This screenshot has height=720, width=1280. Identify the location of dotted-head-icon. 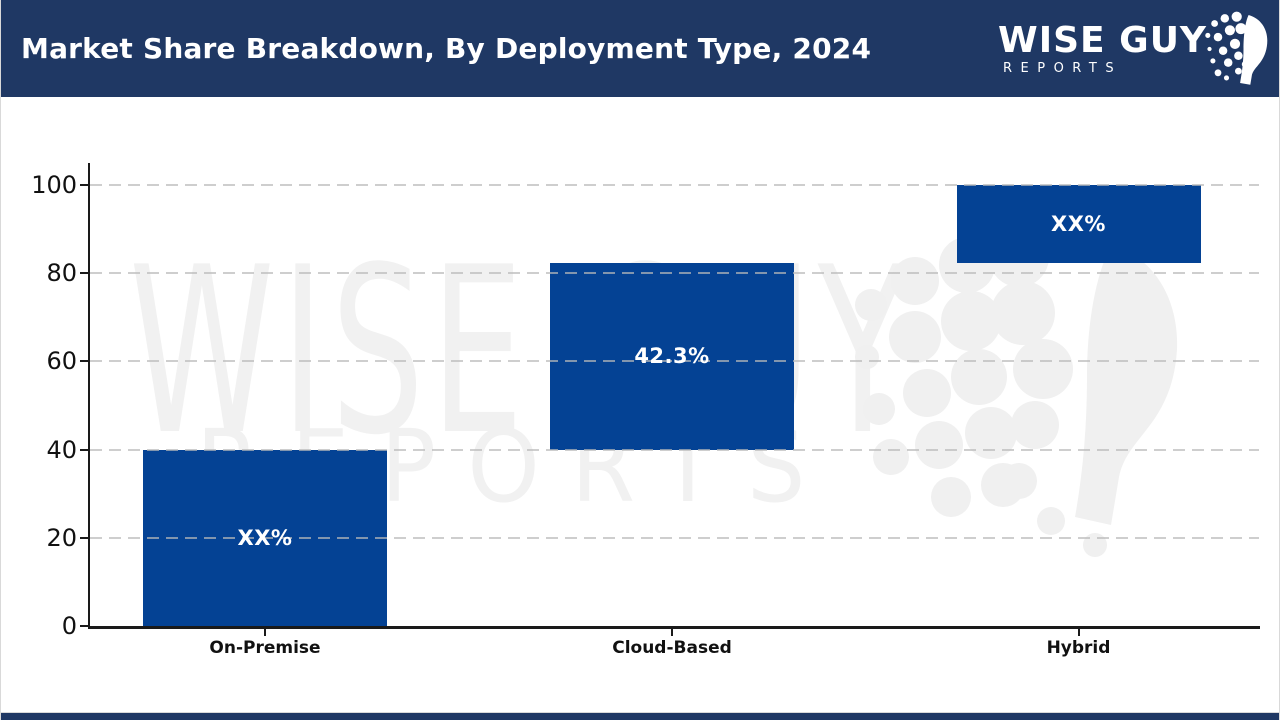
(1236, 48).